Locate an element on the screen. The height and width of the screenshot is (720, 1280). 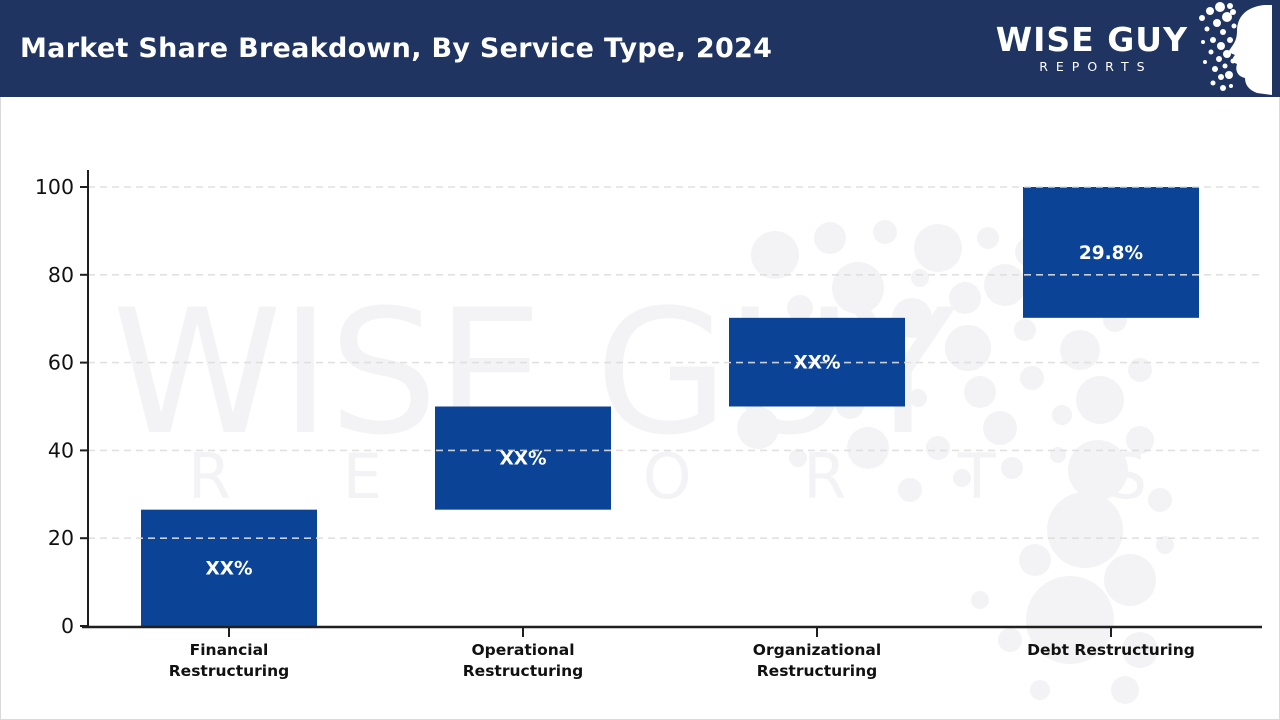
wise-guy-logo: WISE GUY REPORTS is located at coordinates (1138, 48).